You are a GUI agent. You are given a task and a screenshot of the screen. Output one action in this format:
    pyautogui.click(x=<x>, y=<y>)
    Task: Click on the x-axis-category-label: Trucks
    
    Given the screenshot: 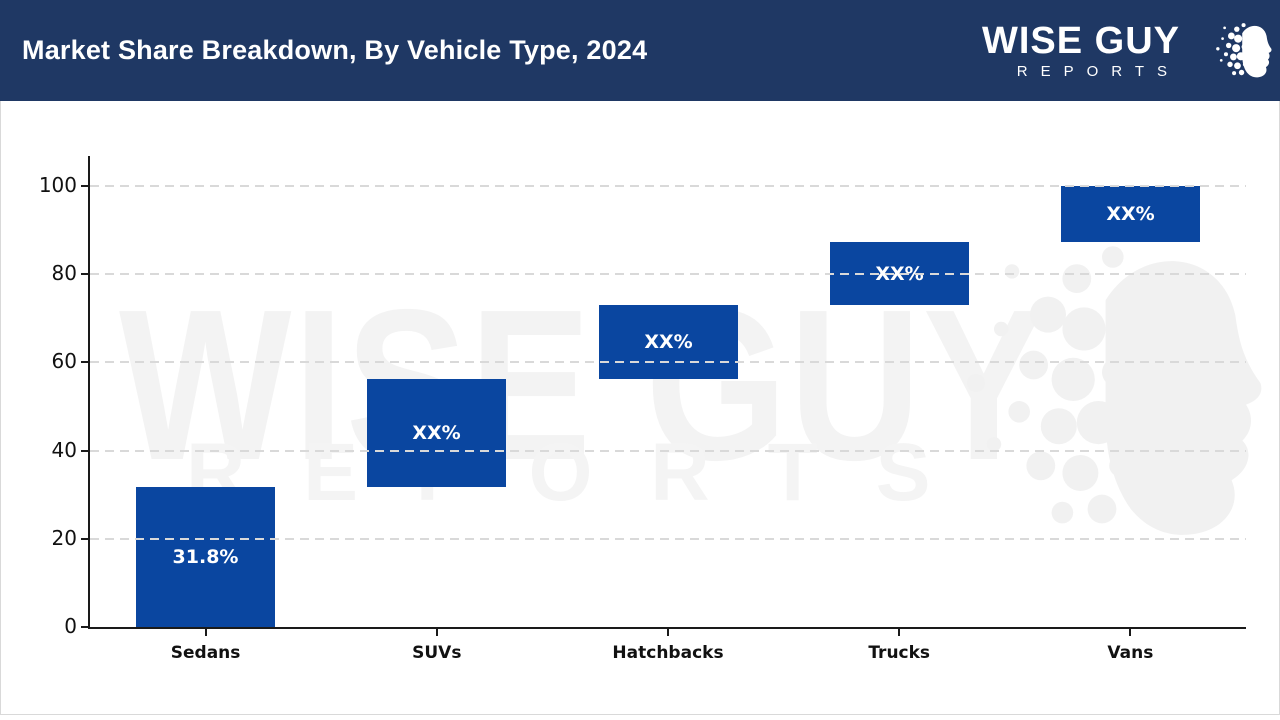 What is the action you would take?
    pyautogui.click(x=899, y=653)
    